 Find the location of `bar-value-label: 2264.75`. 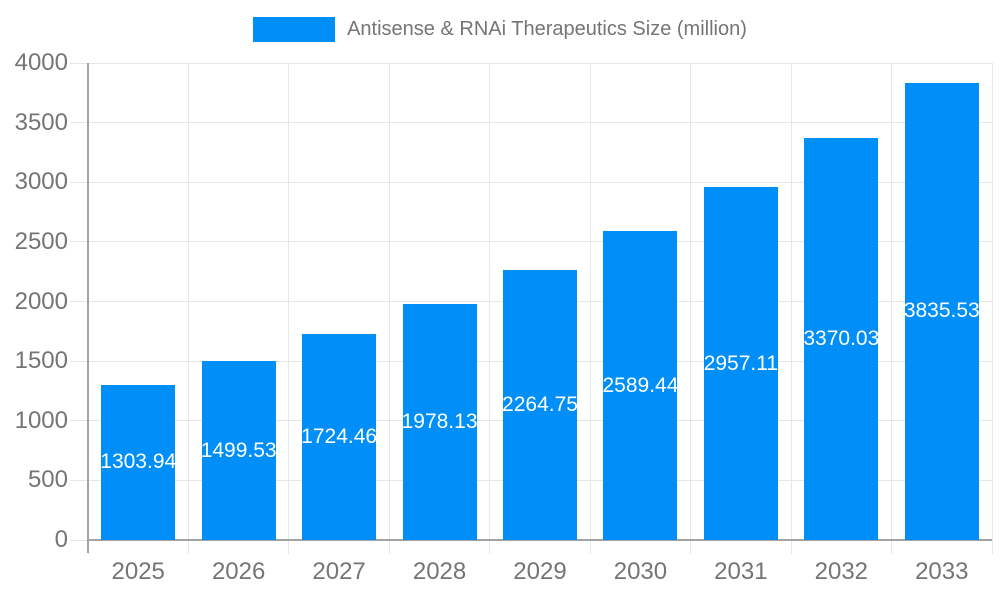

bar-value-label: 2264.75 is located at coordinates (540, 404).